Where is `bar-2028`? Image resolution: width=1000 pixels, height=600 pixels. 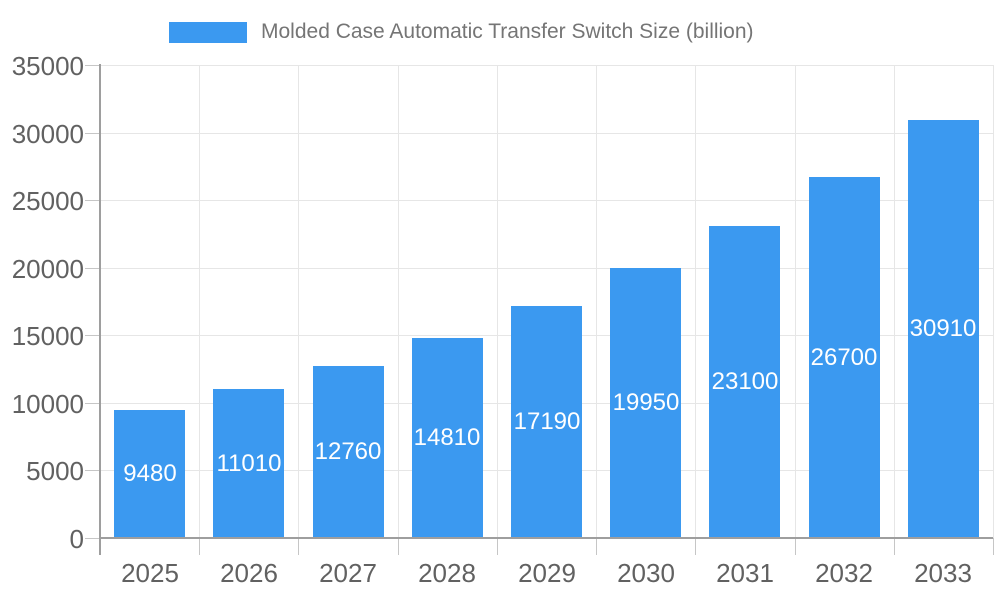
bar-2028 is located at coordinates (447, 437).